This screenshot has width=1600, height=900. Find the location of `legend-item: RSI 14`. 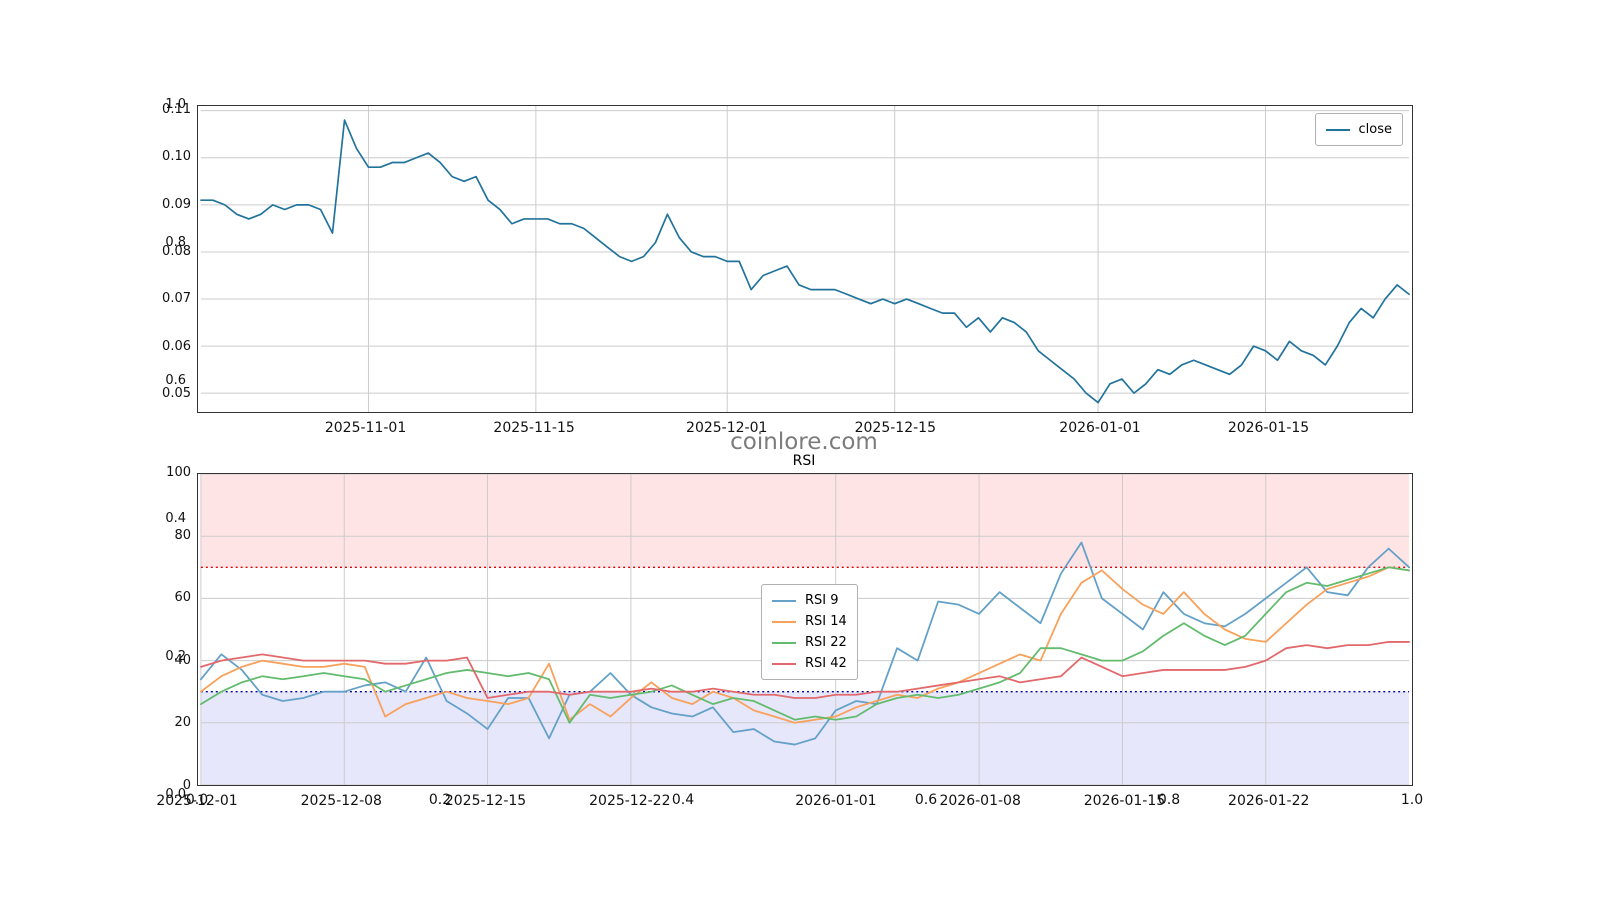

legend-item: RSI 14 is located at coordinates (809, 621).